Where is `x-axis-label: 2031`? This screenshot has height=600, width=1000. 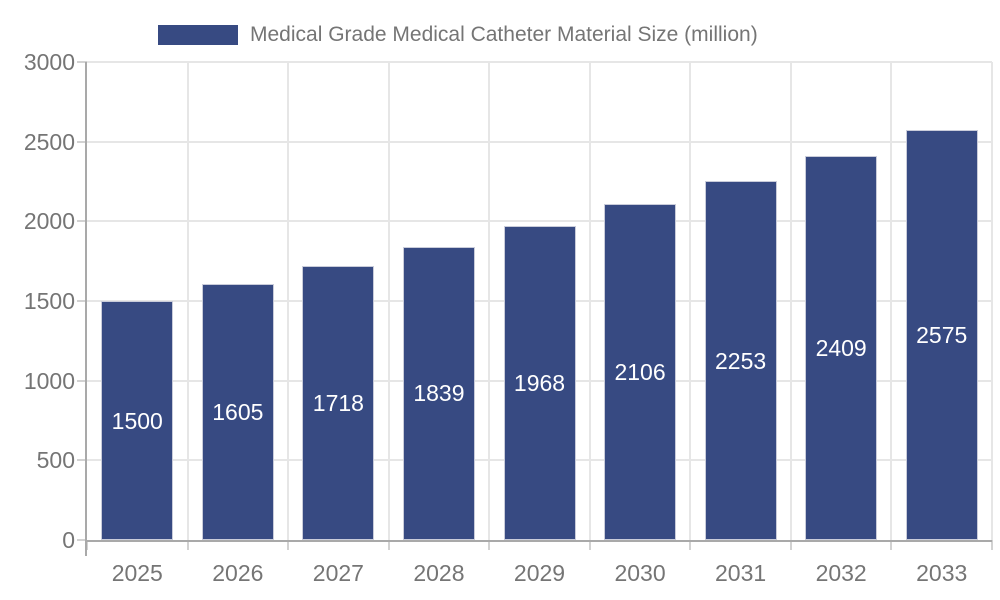
x-axis-label: 2031 is located at coordinates (741, 573).